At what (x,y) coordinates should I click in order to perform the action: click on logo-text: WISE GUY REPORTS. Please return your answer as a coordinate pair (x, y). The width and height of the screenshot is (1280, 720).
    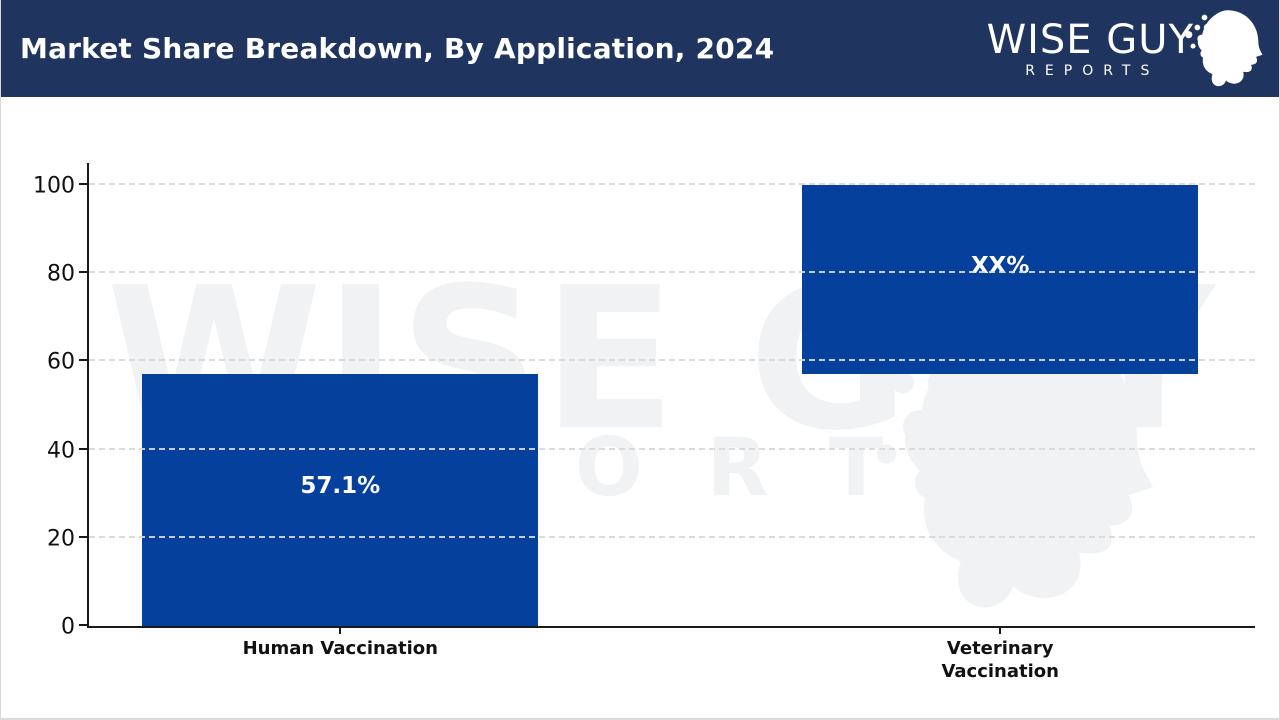
    Looking at the image, I should click on (1090, 49).